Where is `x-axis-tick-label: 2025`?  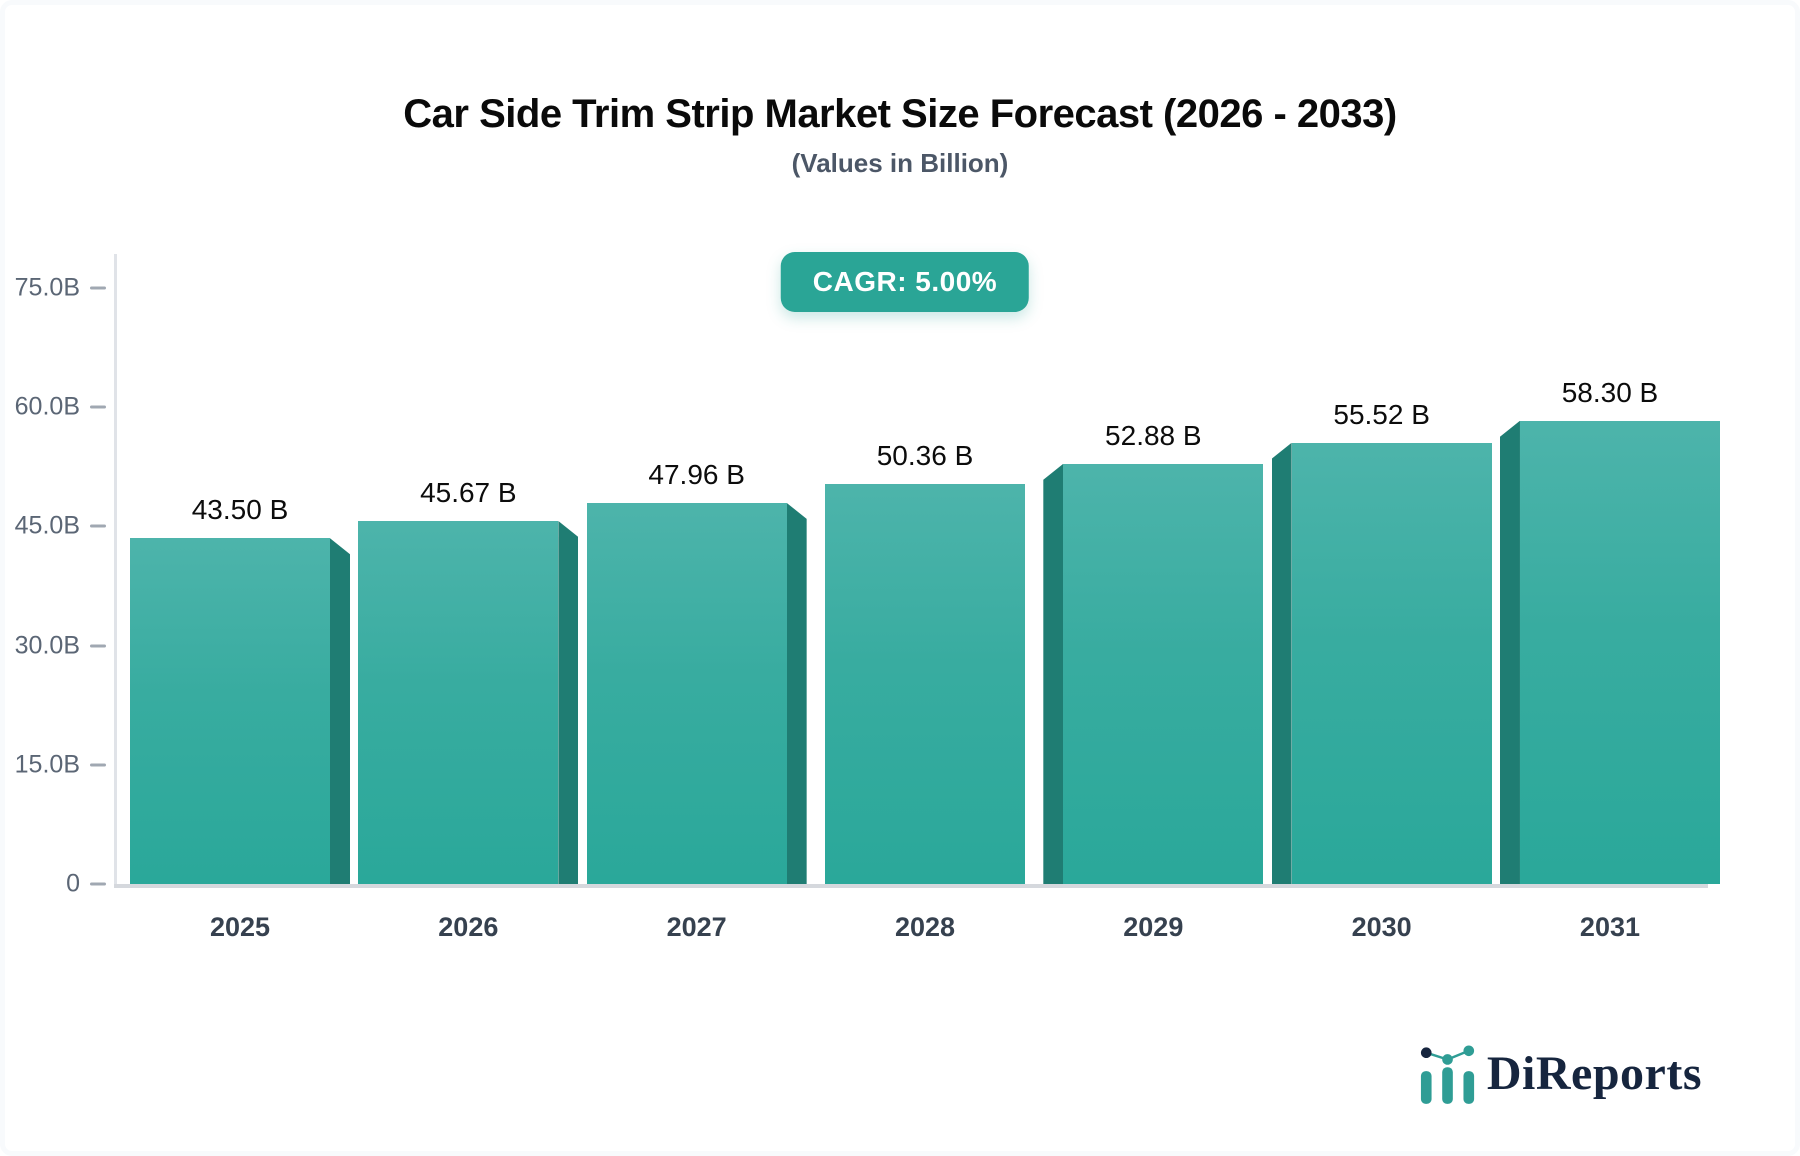
x-axis-tick-label: 2025 is located at coordinates (240, 927).